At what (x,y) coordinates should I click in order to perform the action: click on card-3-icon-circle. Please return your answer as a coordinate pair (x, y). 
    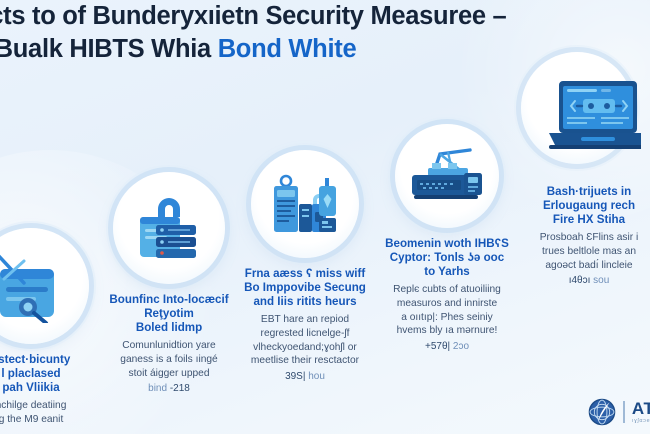
    Looking at the image, I should click on (305, 204).